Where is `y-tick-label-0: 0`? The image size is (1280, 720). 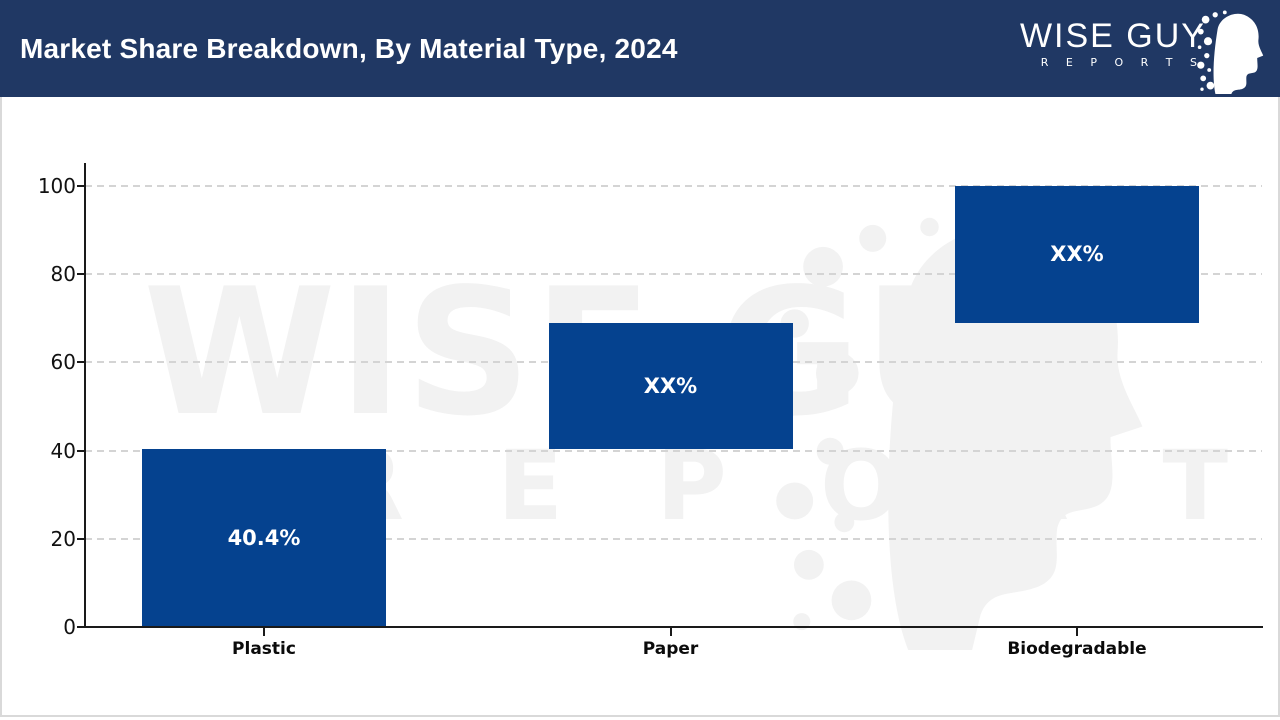
y-tick-label-0: 0 is located at coordinates (69, 627).